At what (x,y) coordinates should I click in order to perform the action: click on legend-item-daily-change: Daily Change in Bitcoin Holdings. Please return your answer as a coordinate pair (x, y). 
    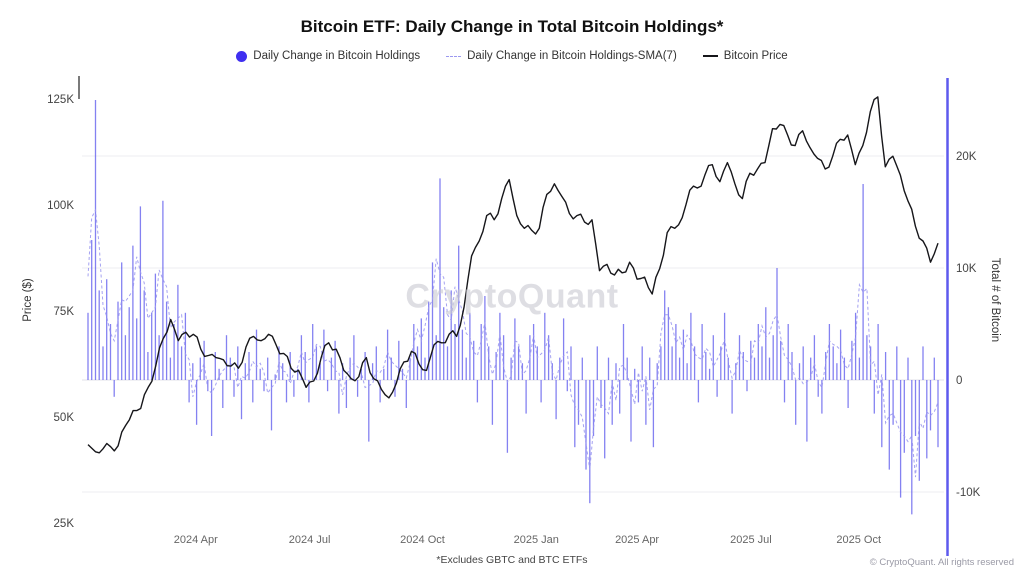
    Looking at the image, I should click on (328, 56).